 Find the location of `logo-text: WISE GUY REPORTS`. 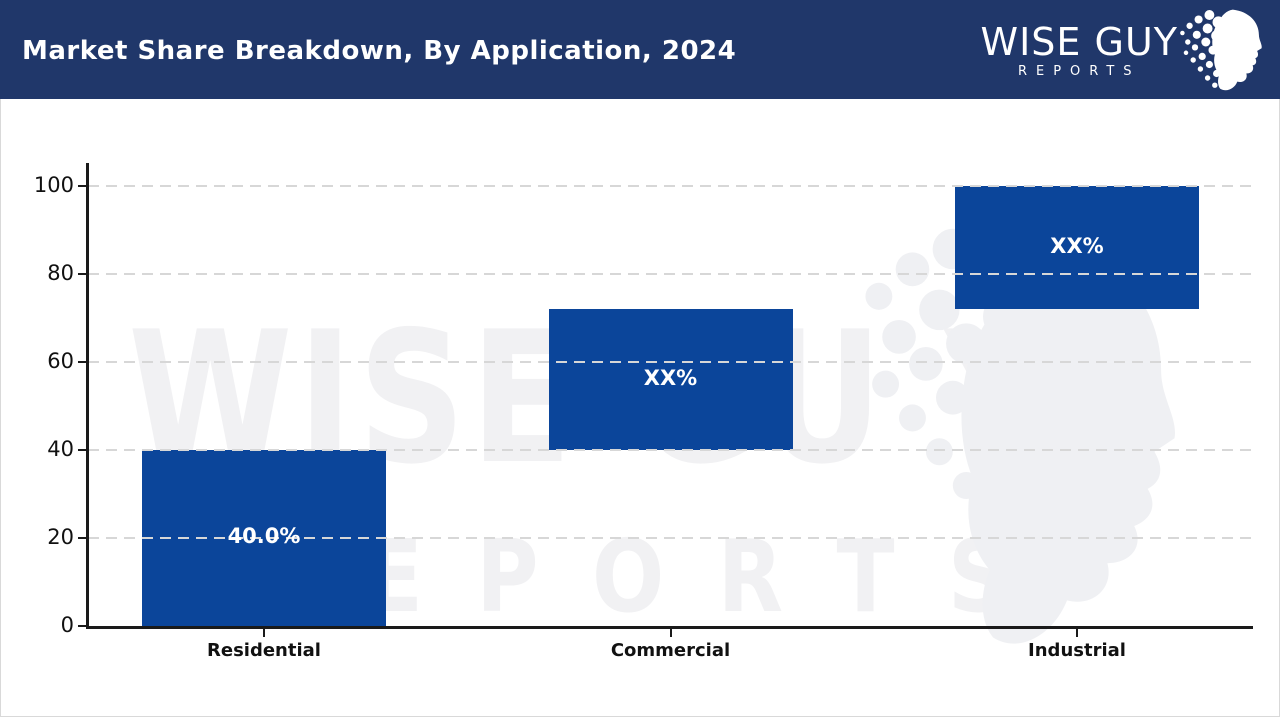

logo-text: WISE GUY REPORTS is located at coordinates (1079, 50).